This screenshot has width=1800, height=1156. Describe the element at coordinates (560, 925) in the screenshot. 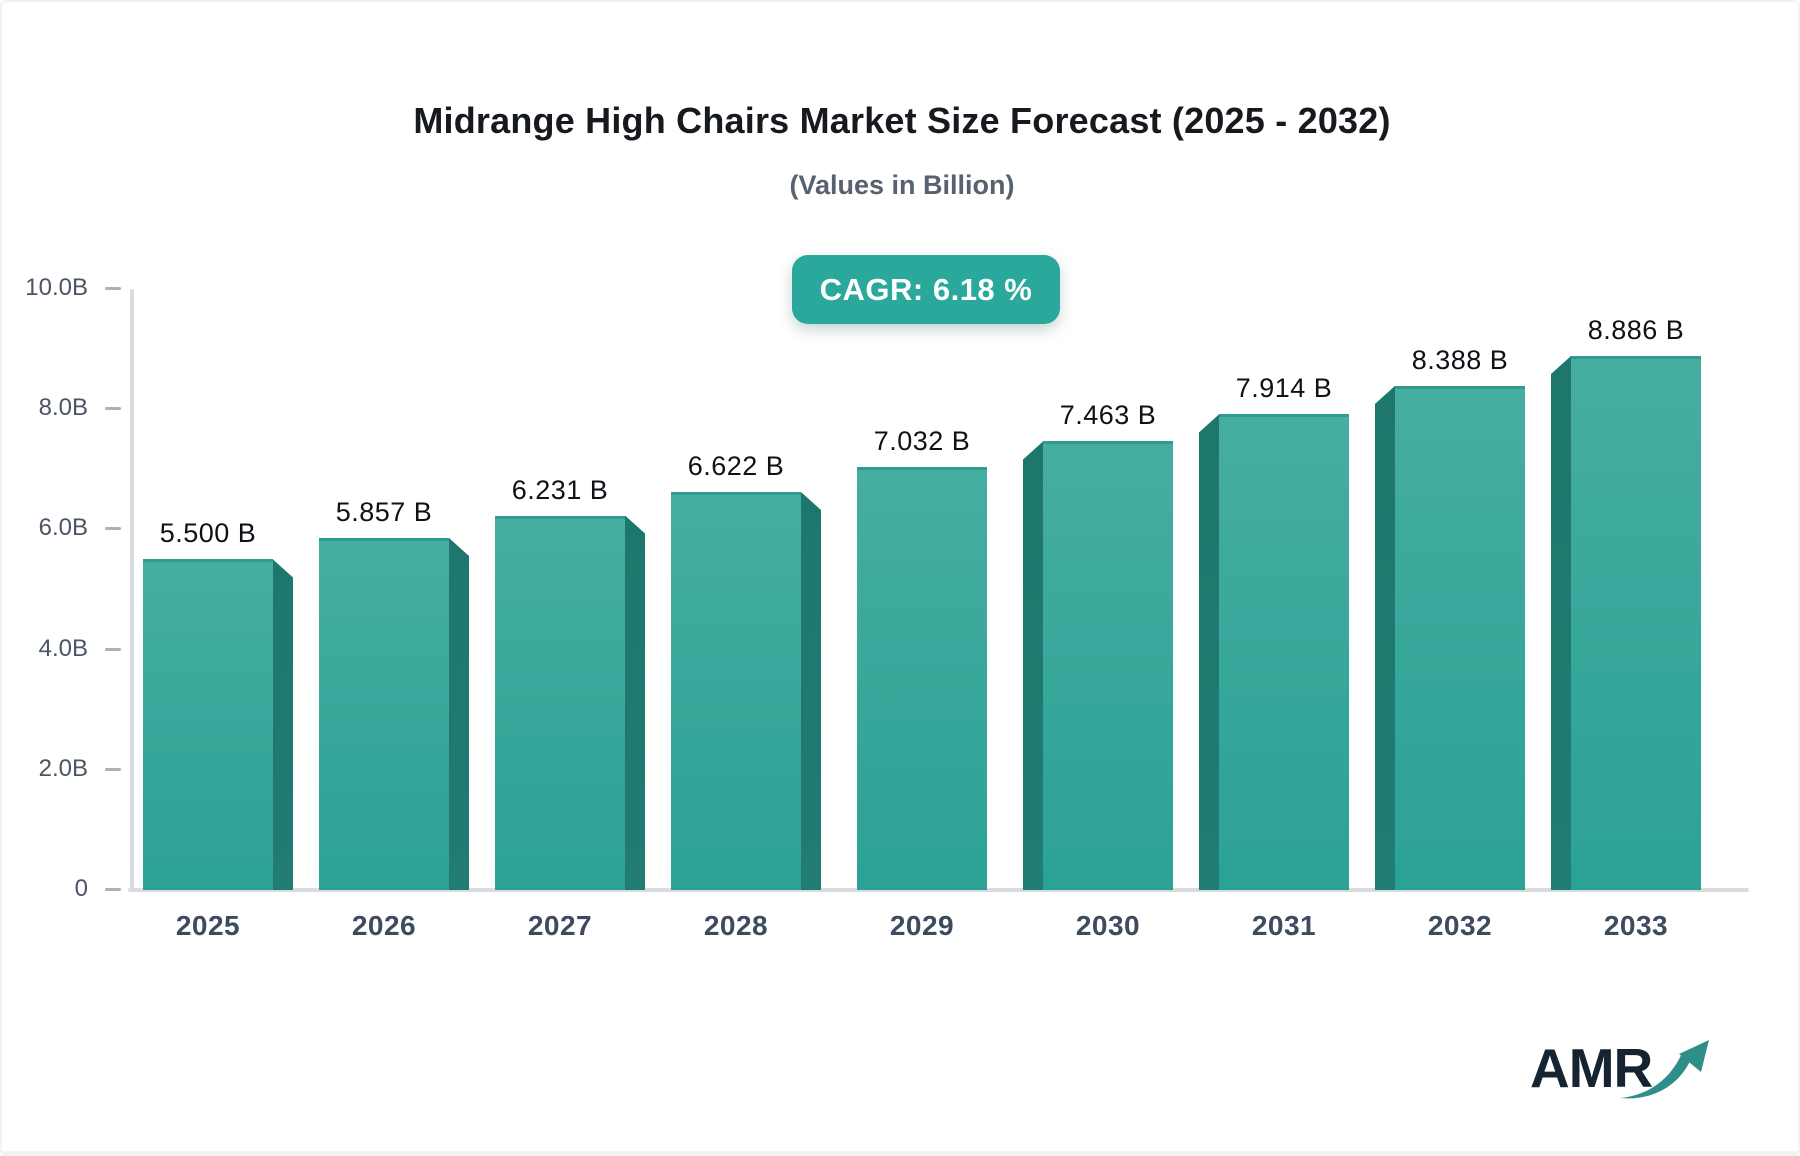

I see `x-axis-label-2027: 2027` at that location.